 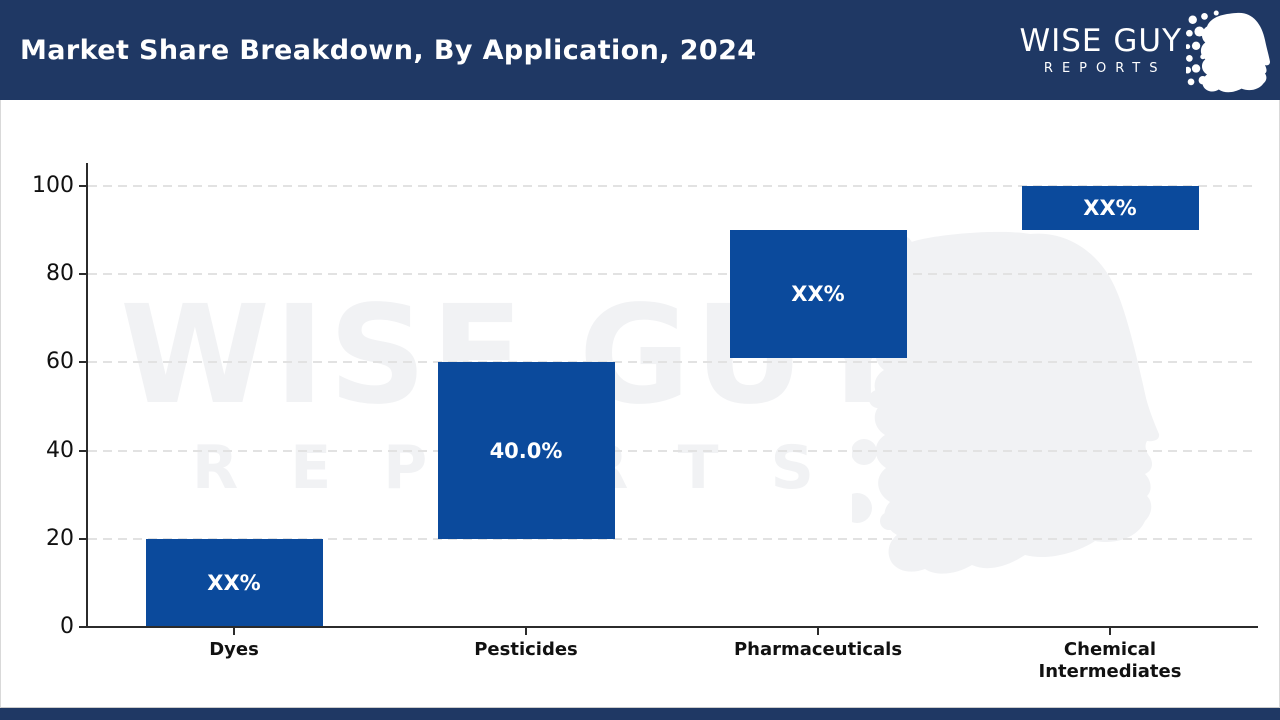 I want to click on brand-name: WISE GUY, so click(x=1100, y=40).